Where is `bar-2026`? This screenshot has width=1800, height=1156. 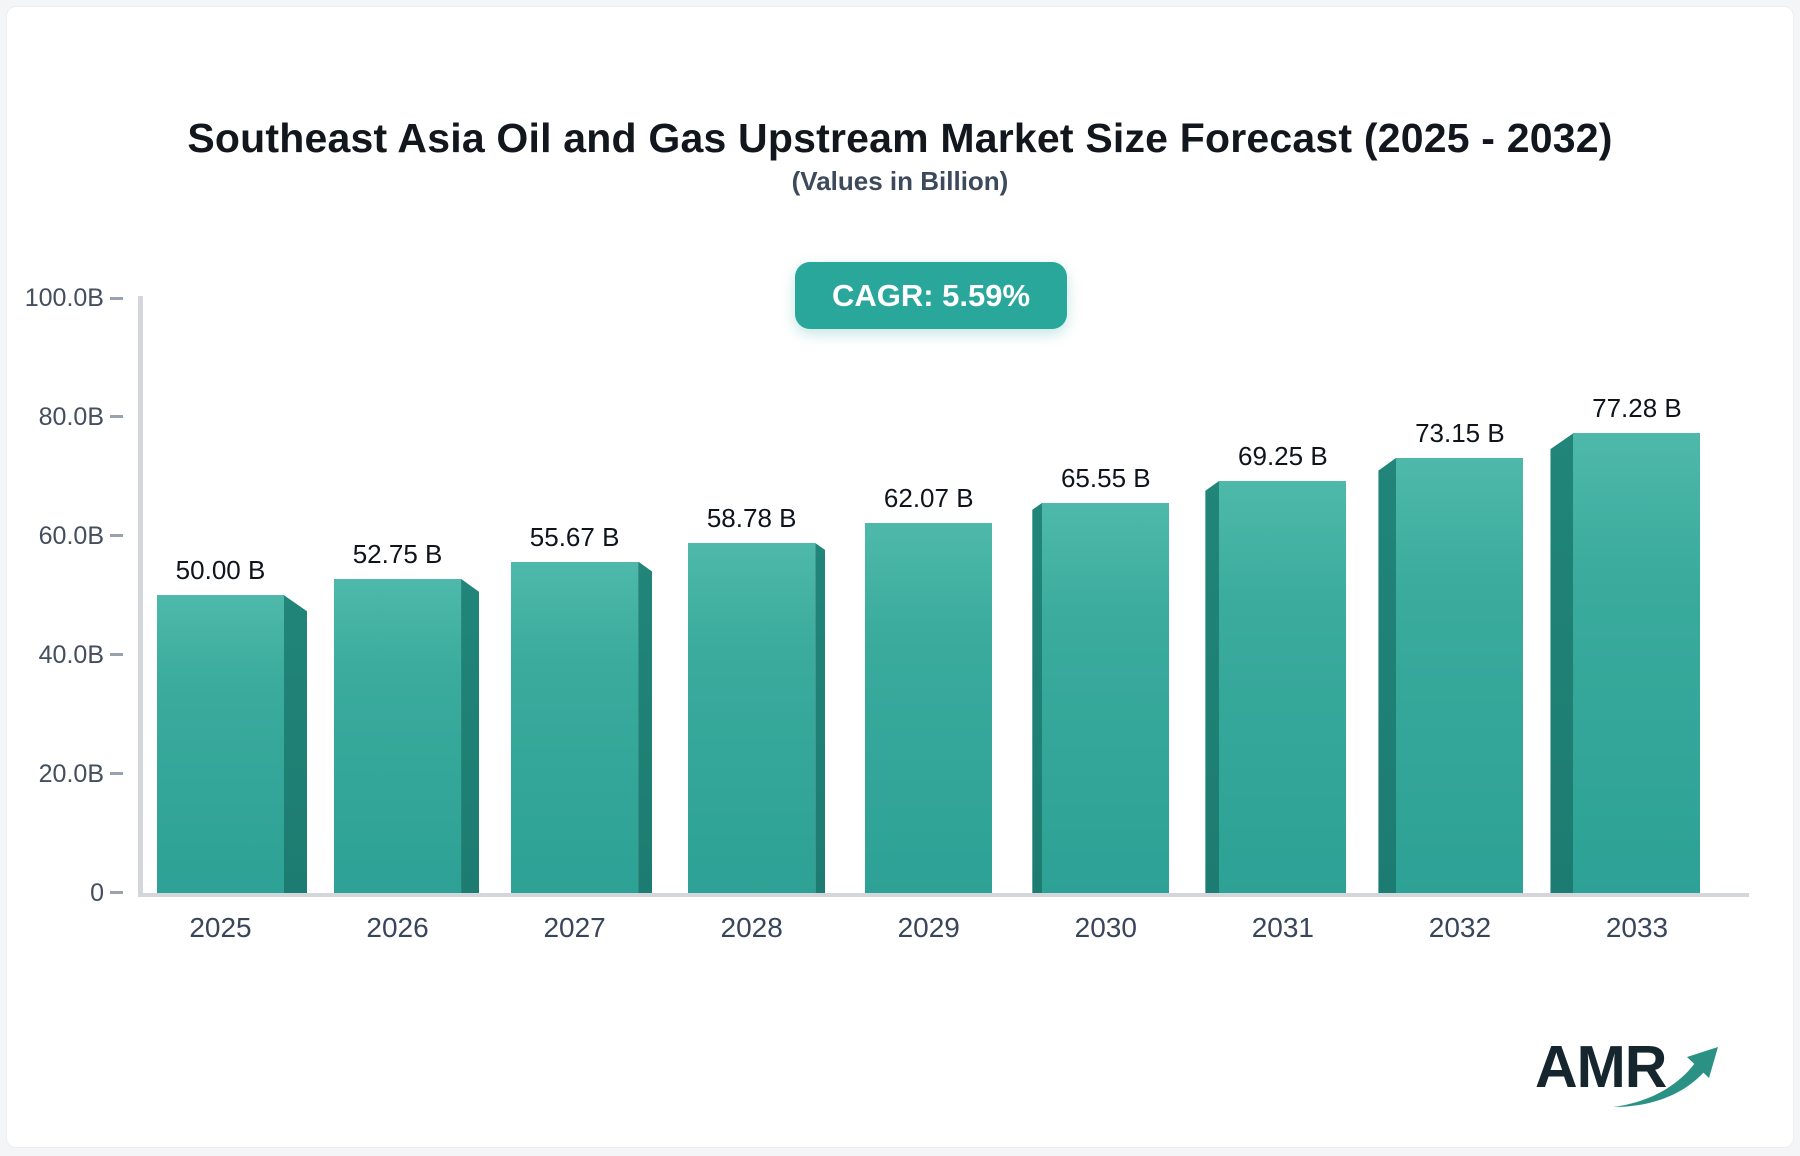
bar-2026 is located at coordinates (407, 737).